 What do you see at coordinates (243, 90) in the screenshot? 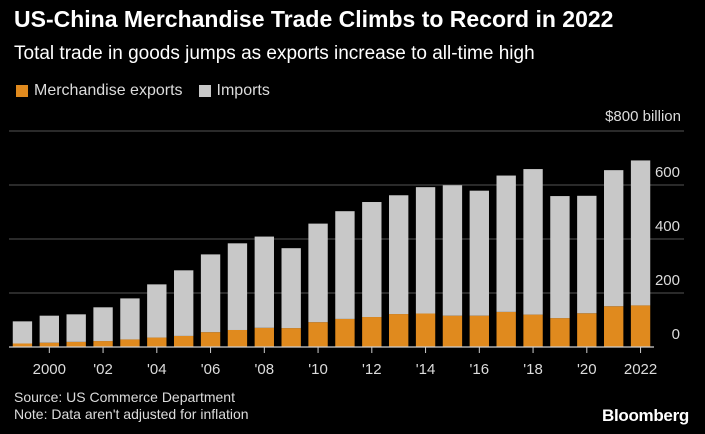
I see `legend-label-imports: Imports` at bounding box center [243, 90].